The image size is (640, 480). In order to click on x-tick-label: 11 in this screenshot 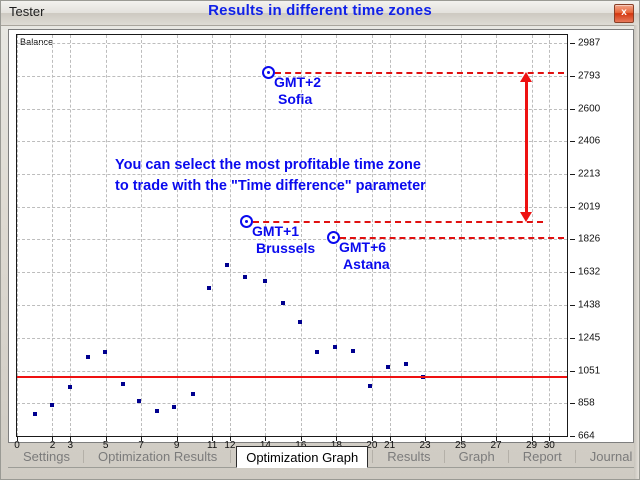, I will do `click(212, 445)`.